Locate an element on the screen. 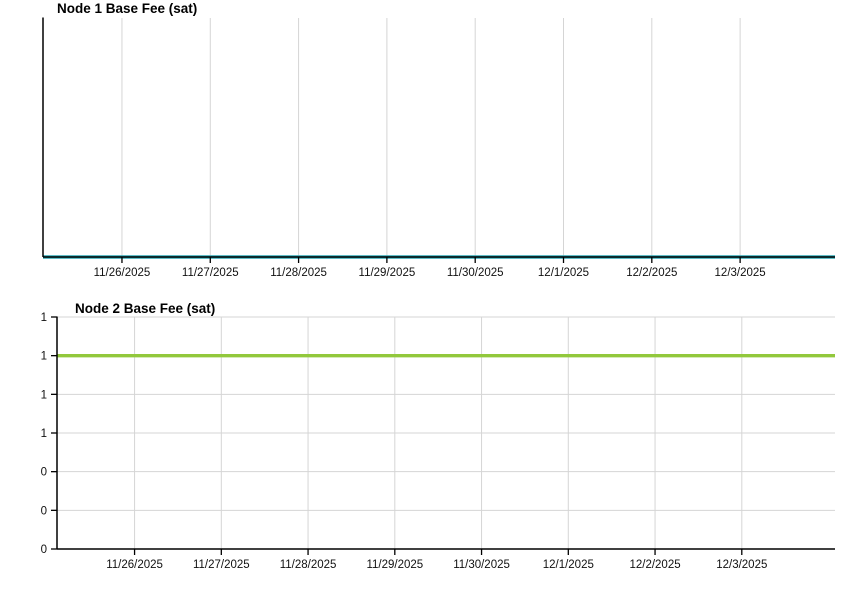  node2-chart-title: Node 2 Base Fee (sat) is located at coordinates (145, 308).